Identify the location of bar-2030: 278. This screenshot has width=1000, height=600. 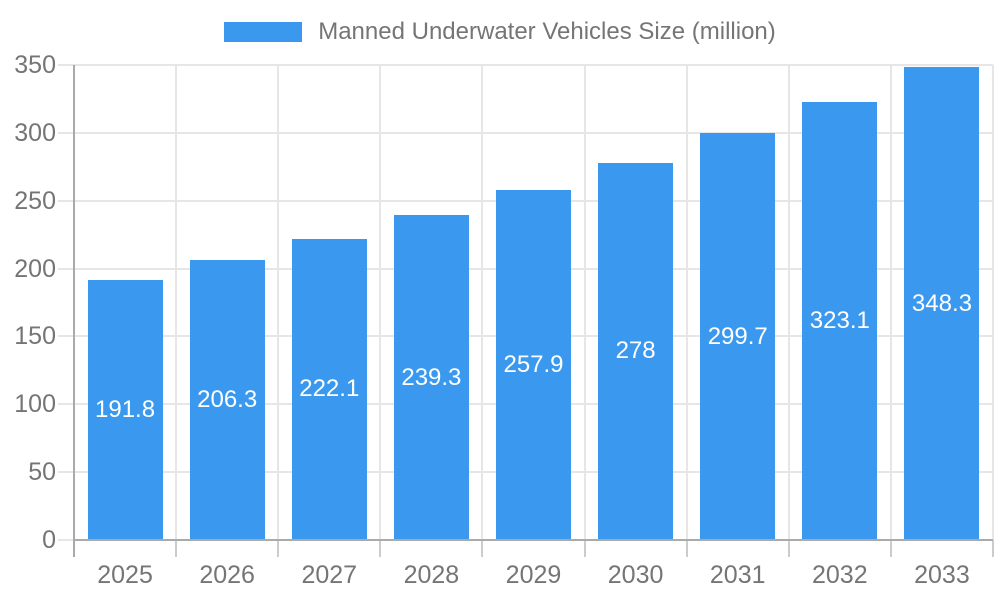
(636, 351).